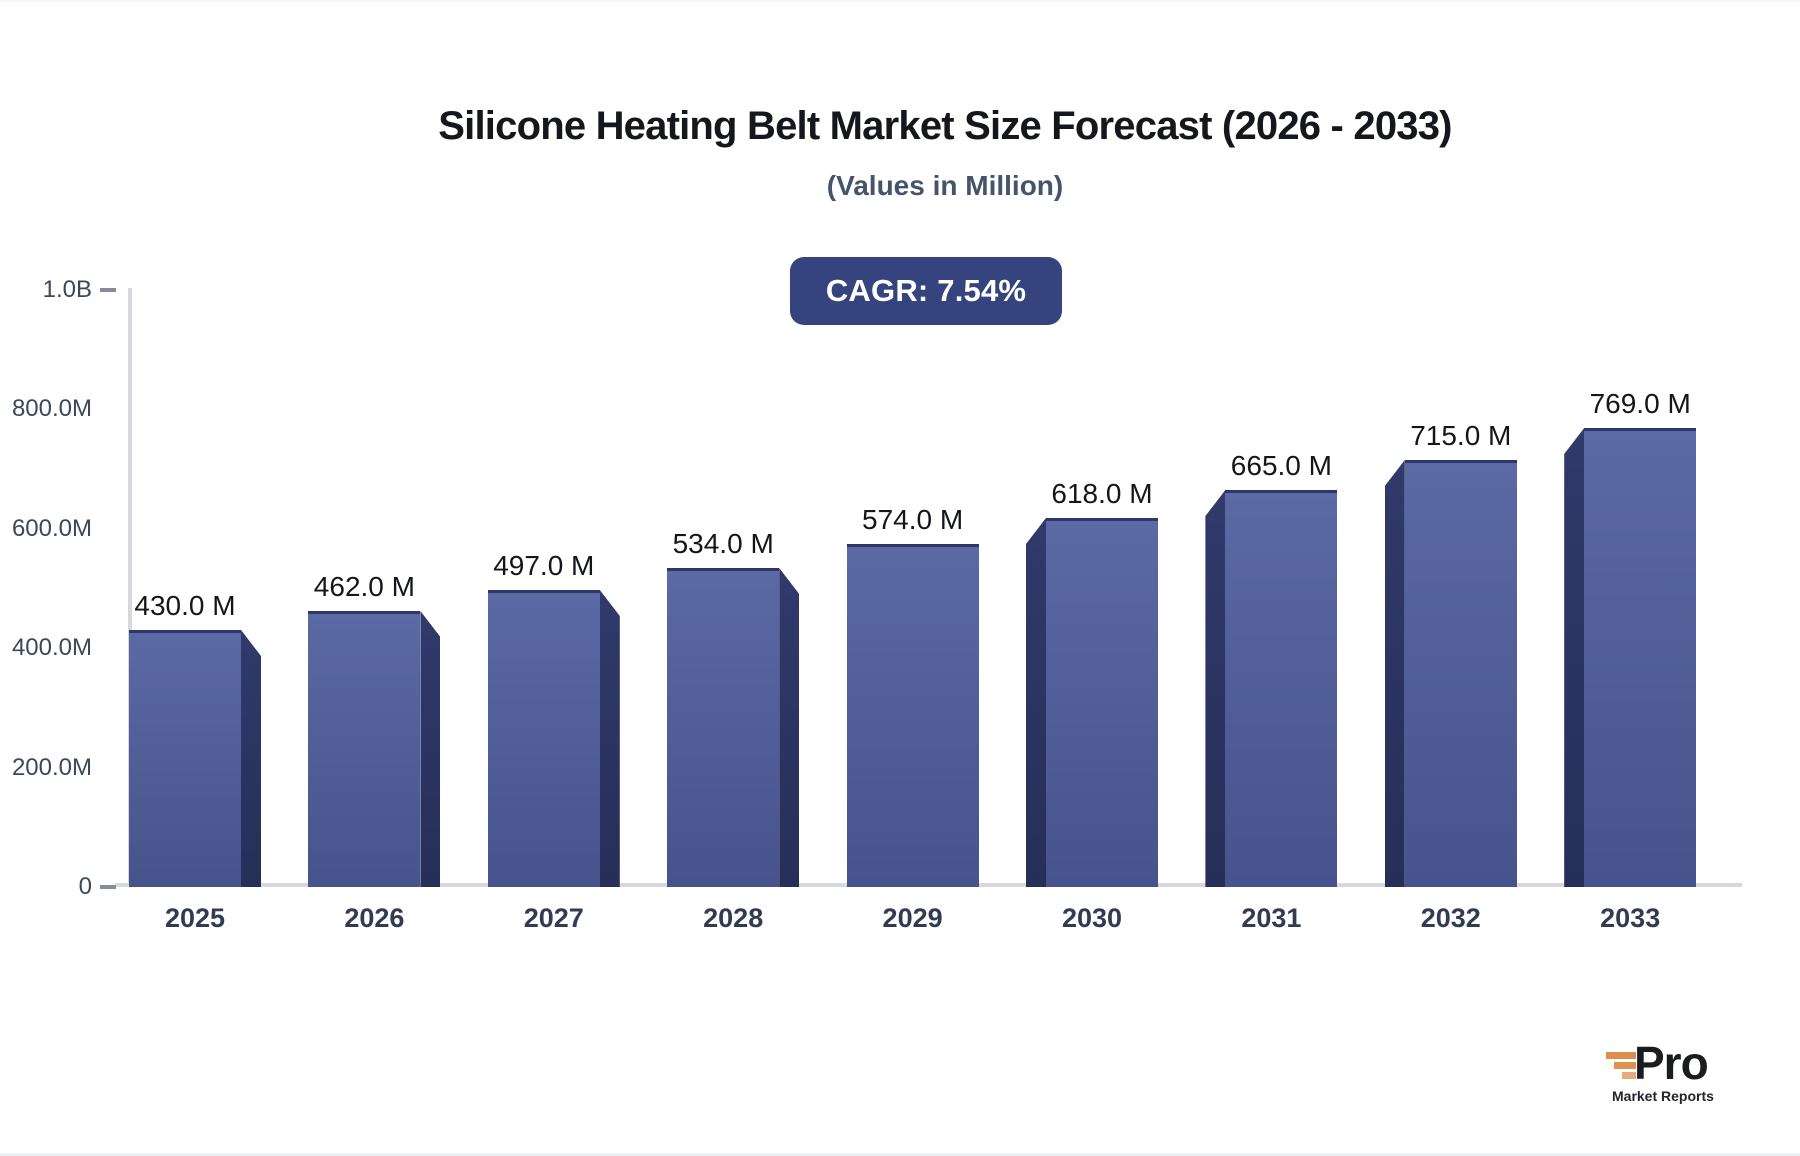  What do you see at coordinates (723, 543) in the screenshot?
I see `bar-value-label: 534.0 M` at bounding box center [723, 543].